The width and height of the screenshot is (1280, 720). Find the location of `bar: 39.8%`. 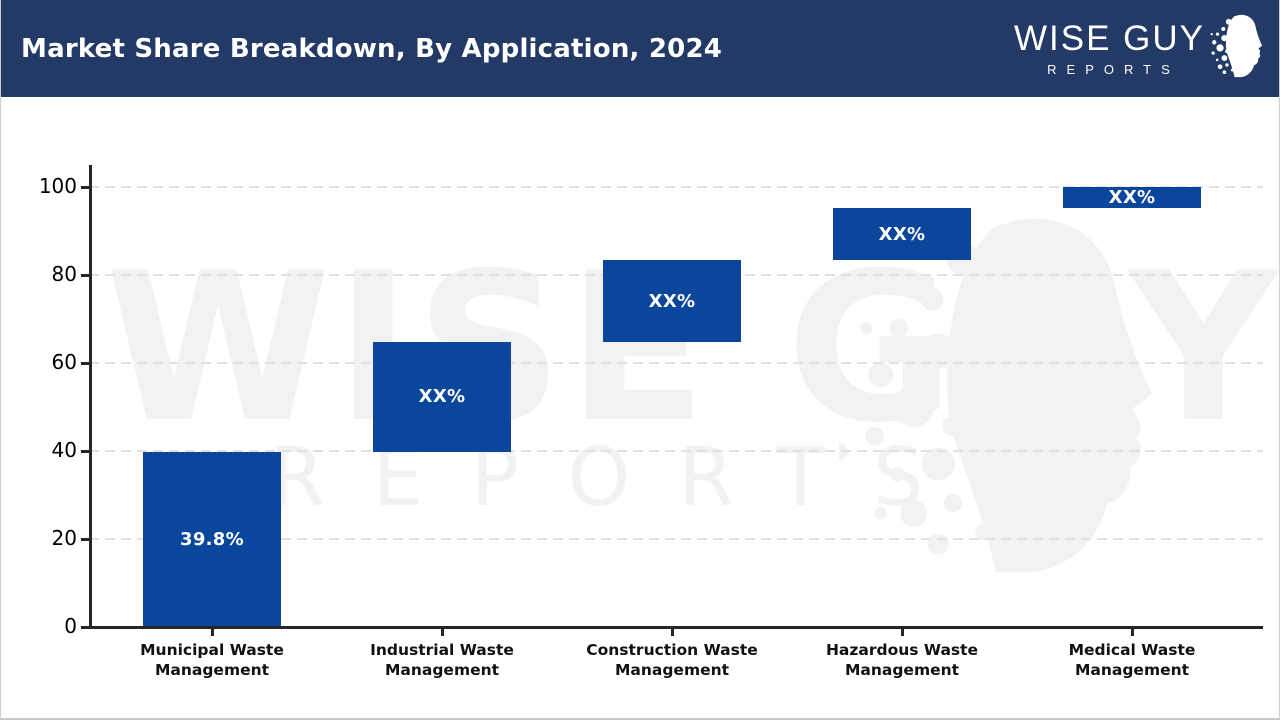

bar: 39.8% is located at coordinates (212, 539).